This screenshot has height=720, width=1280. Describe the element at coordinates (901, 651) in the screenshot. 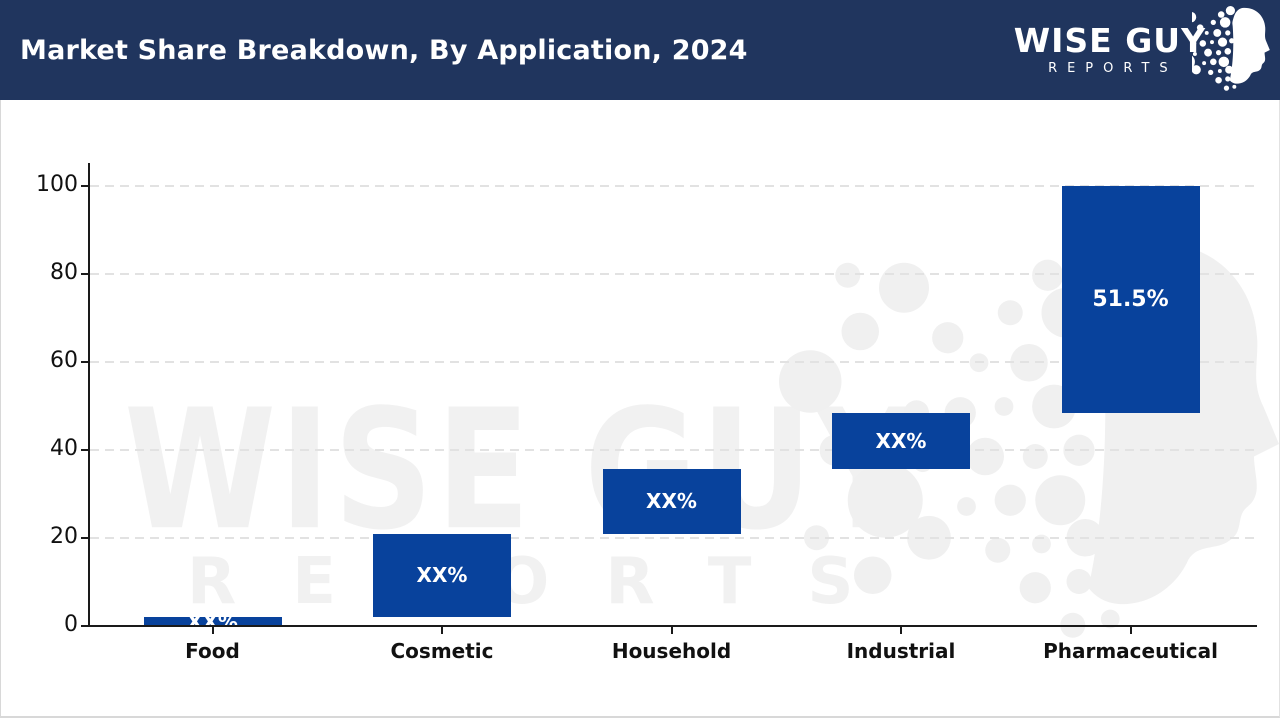

I see `x-axis-label: Industrial` at that location.